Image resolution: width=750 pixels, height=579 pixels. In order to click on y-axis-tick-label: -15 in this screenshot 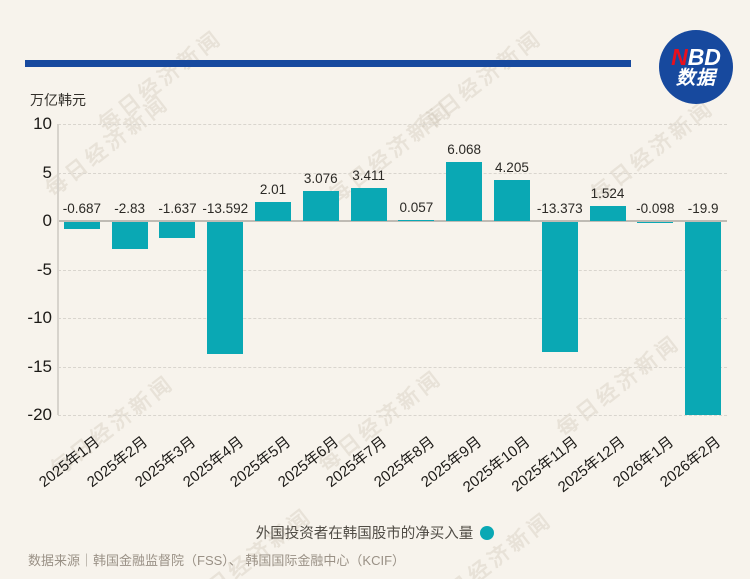, I will do `click(39, 366)`.